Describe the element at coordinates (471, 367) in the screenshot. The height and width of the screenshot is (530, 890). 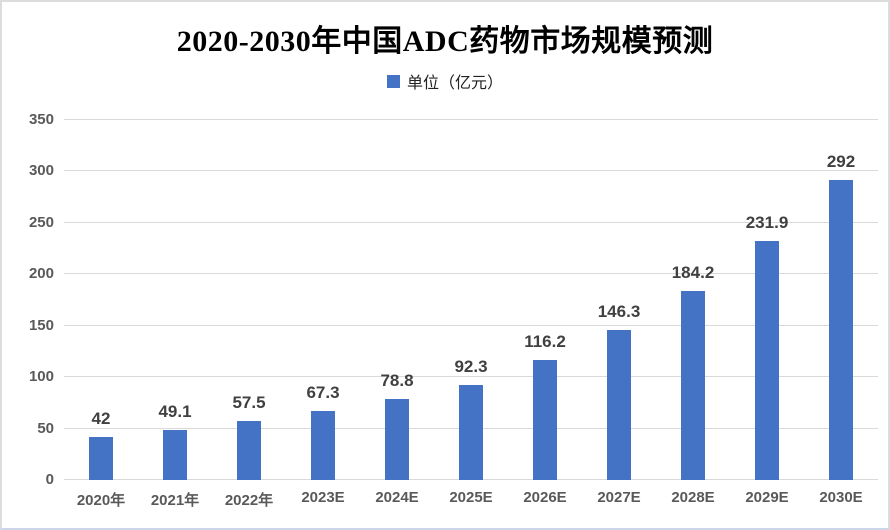
I see `bar-value-label: 92.3` at that location.